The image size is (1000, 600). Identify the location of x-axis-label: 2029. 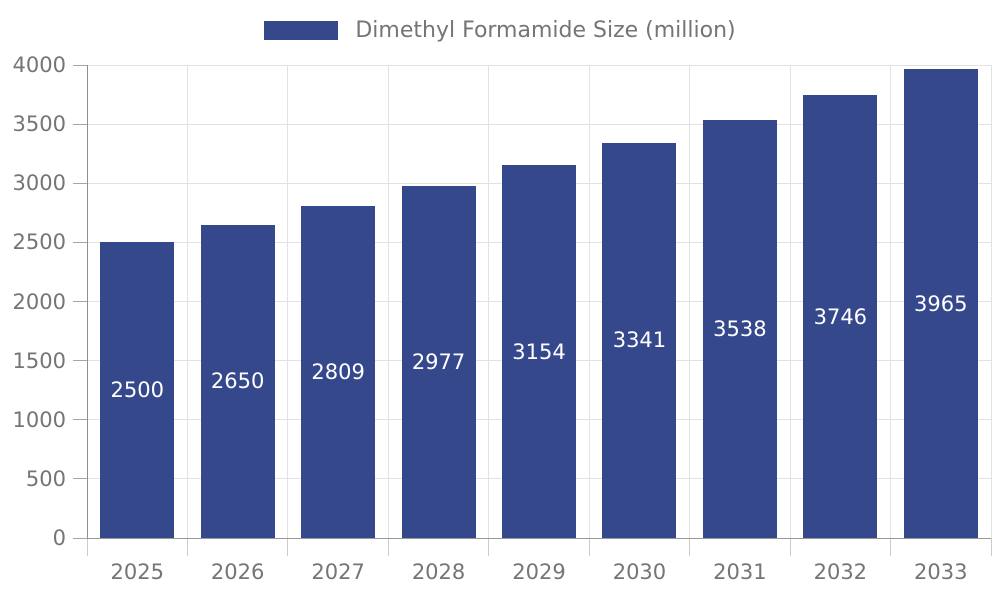
(539, 572).